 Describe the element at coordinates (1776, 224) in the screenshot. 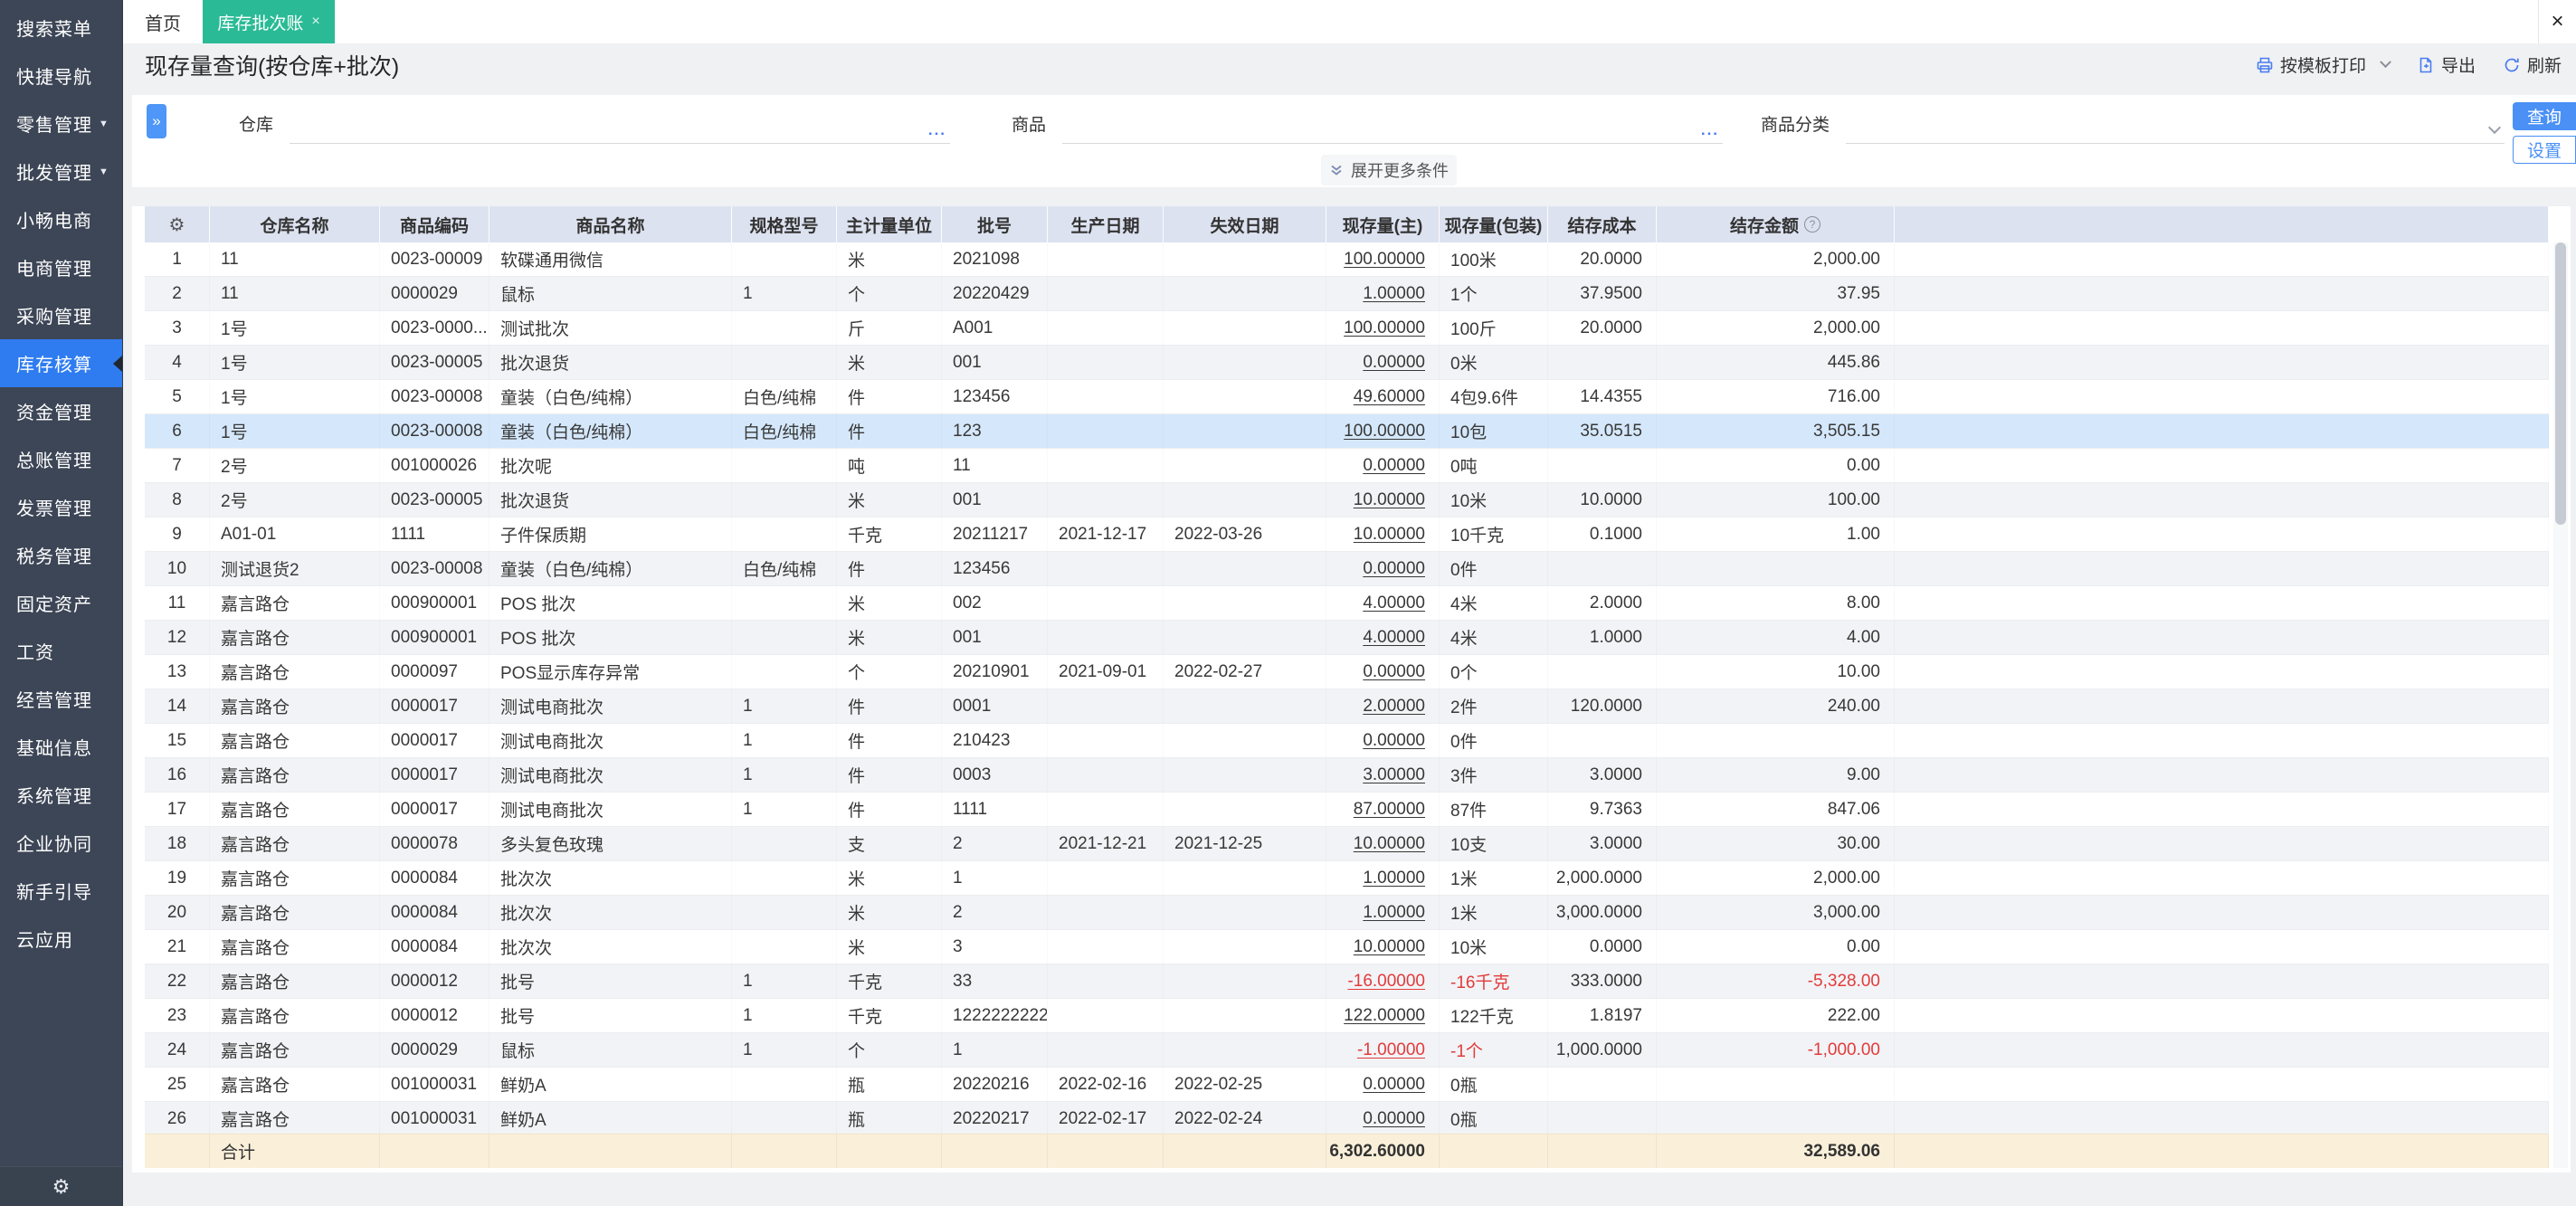

I see `column-header-amount: 结存金额?` at that location.